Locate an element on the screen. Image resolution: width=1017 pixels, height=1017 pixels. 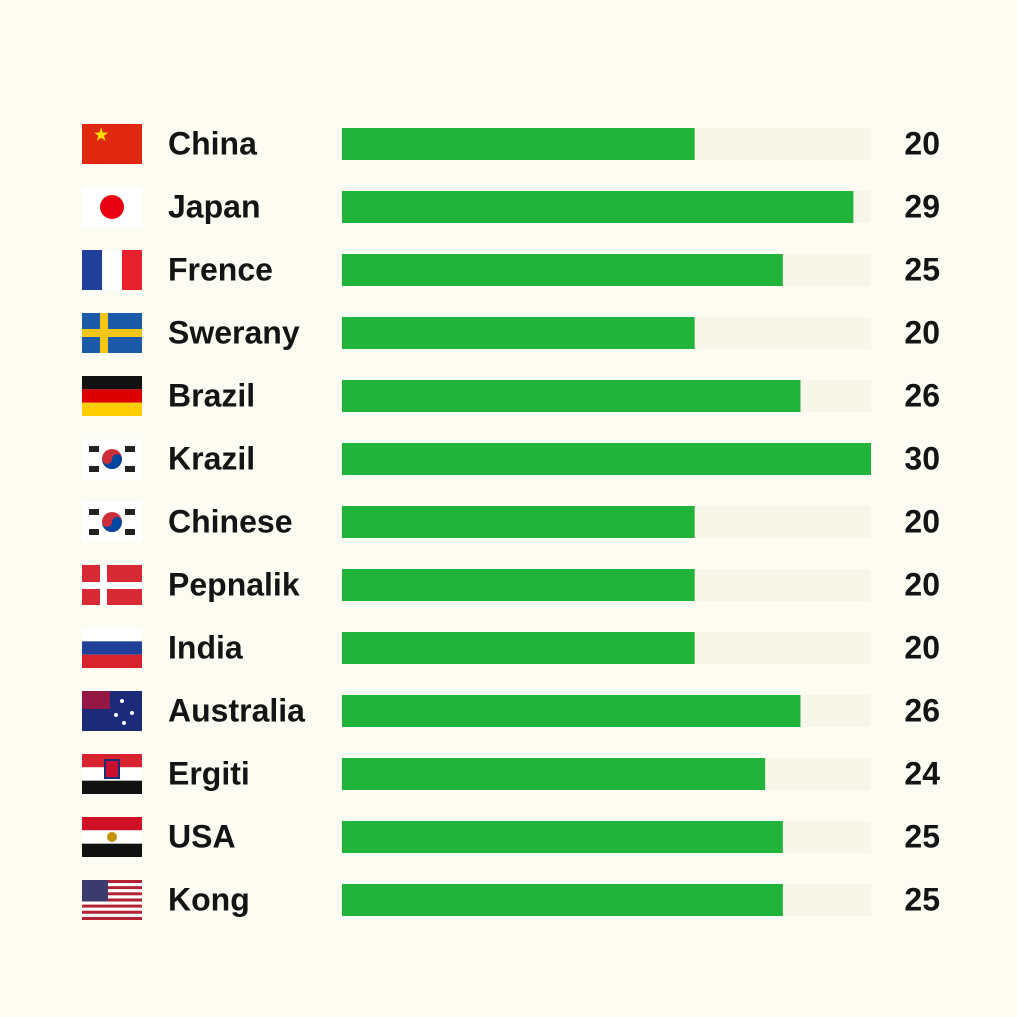
category-label: Swerany is located at coordinates (234, 332).